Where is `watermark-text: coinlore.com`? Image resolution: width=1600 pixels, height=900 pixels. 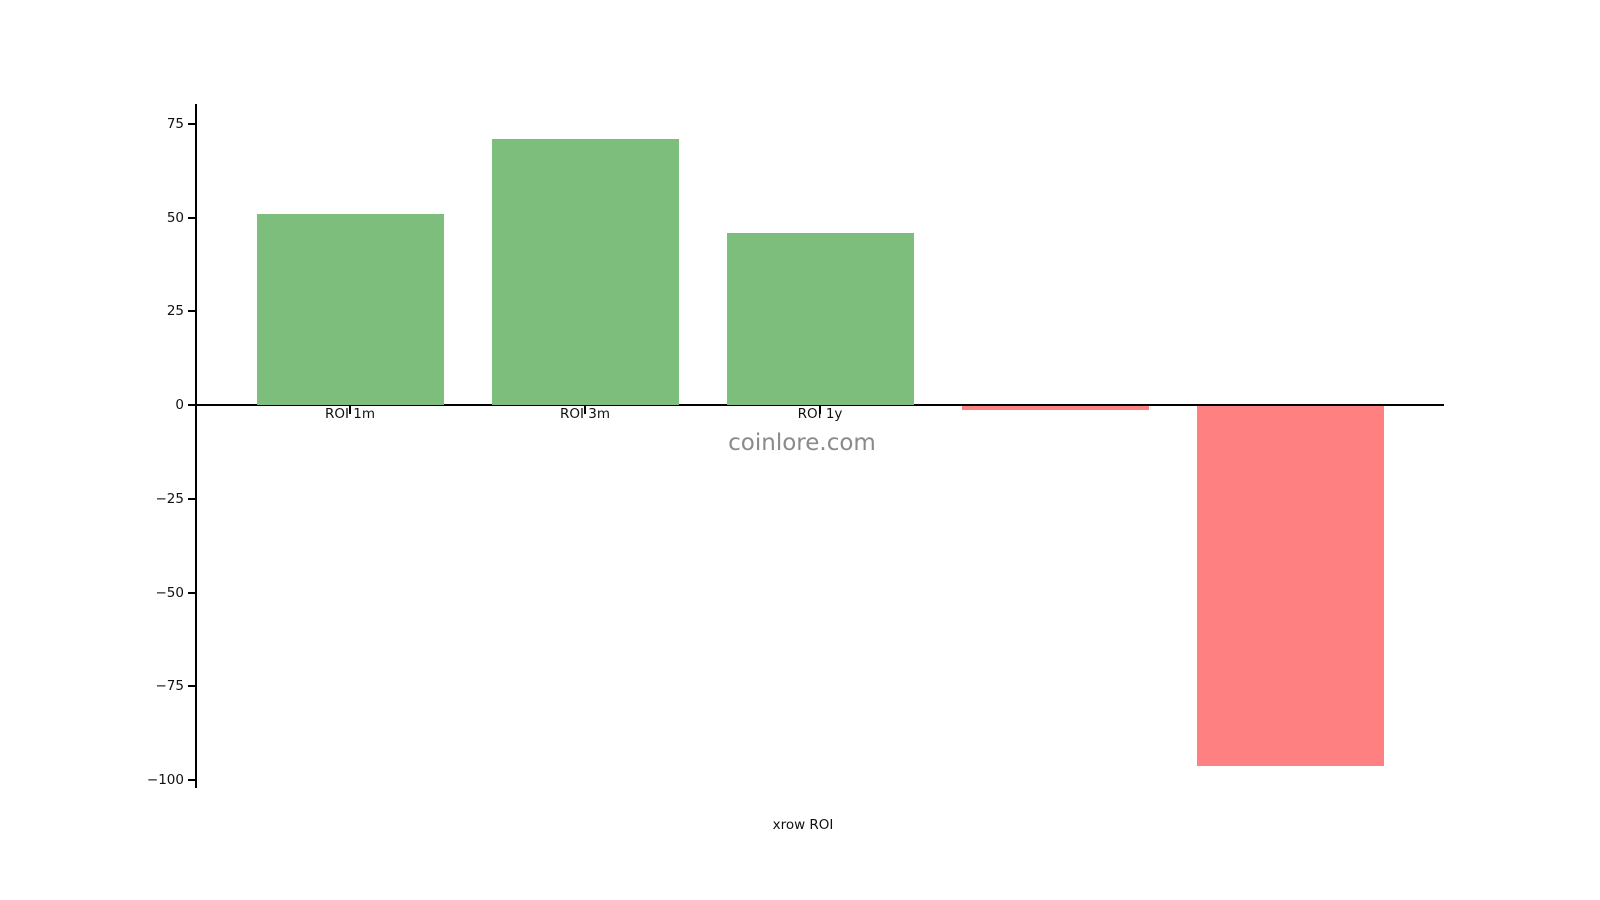
watermark-text: coinlore.com is located at coordinates (802, 443).